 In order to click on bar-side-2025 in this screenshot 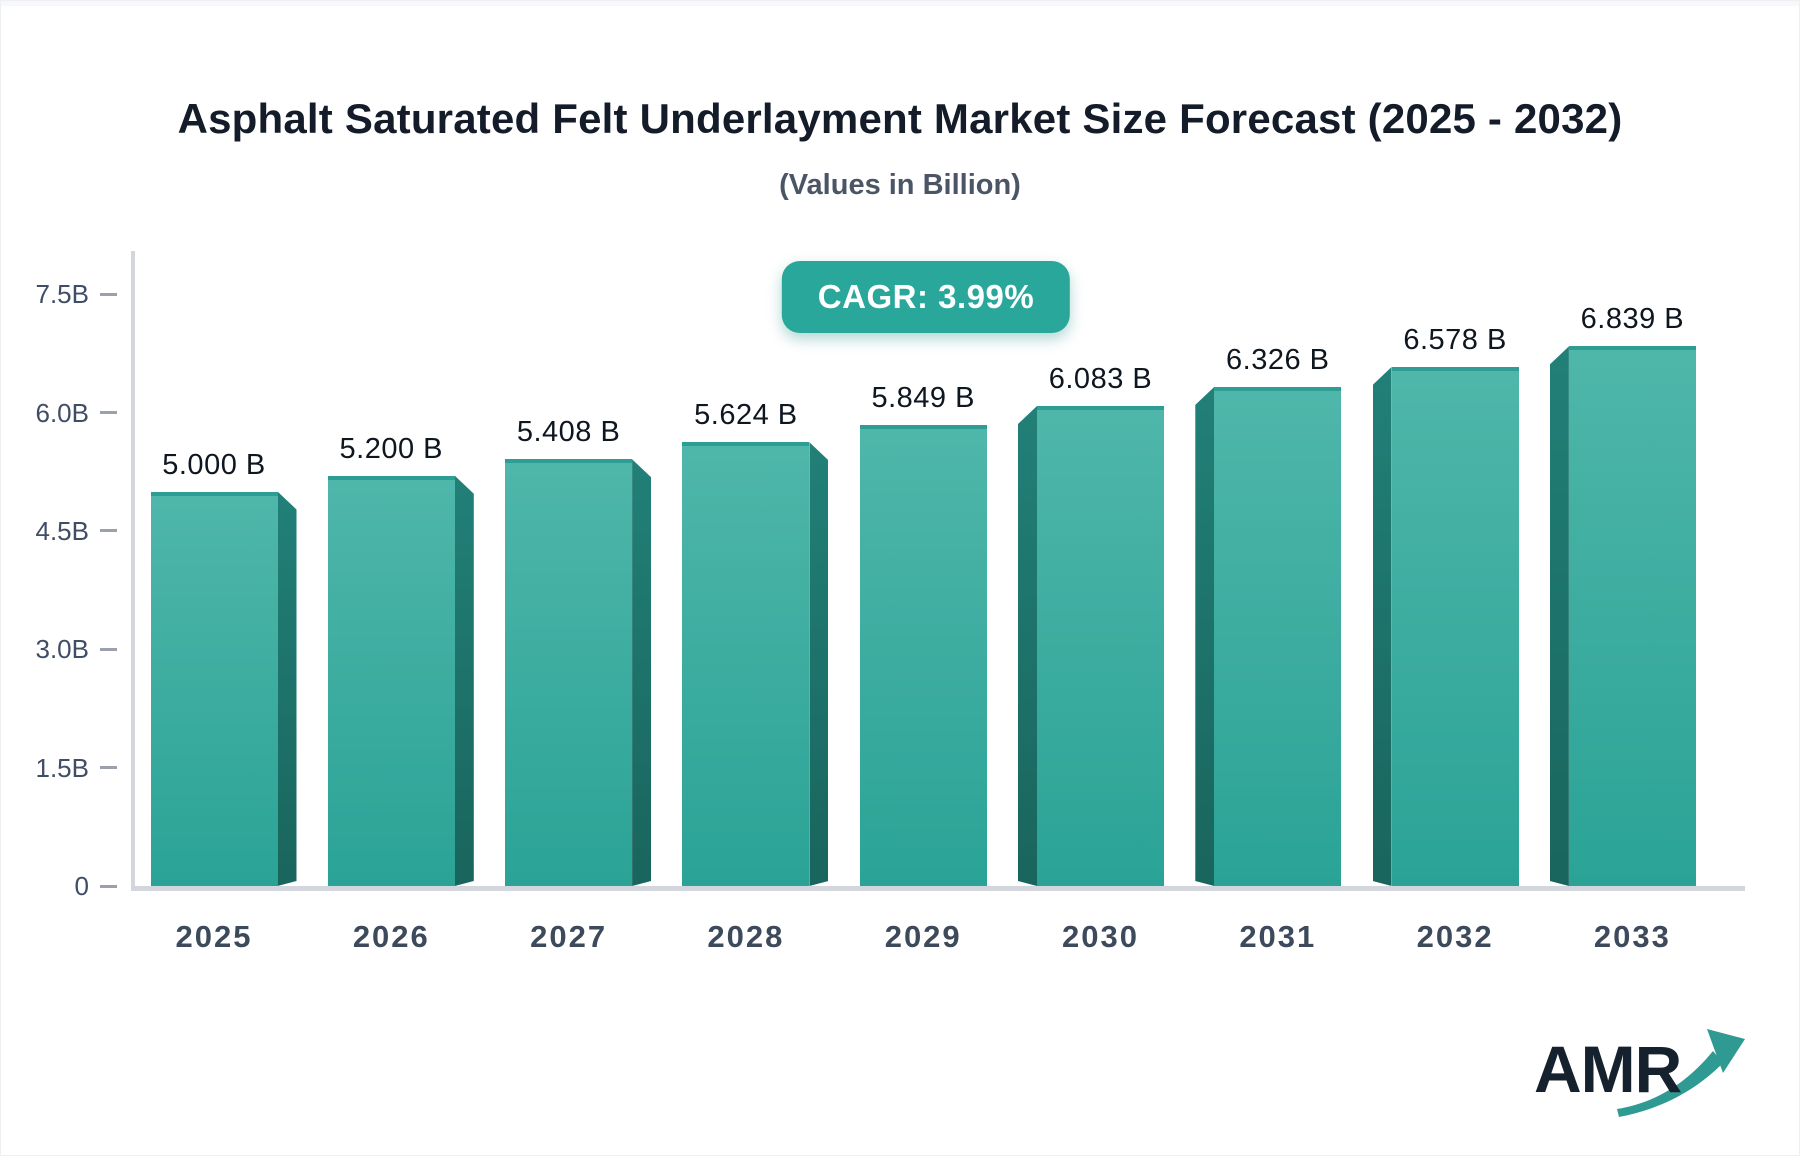, I will do `click(287, 689)`.